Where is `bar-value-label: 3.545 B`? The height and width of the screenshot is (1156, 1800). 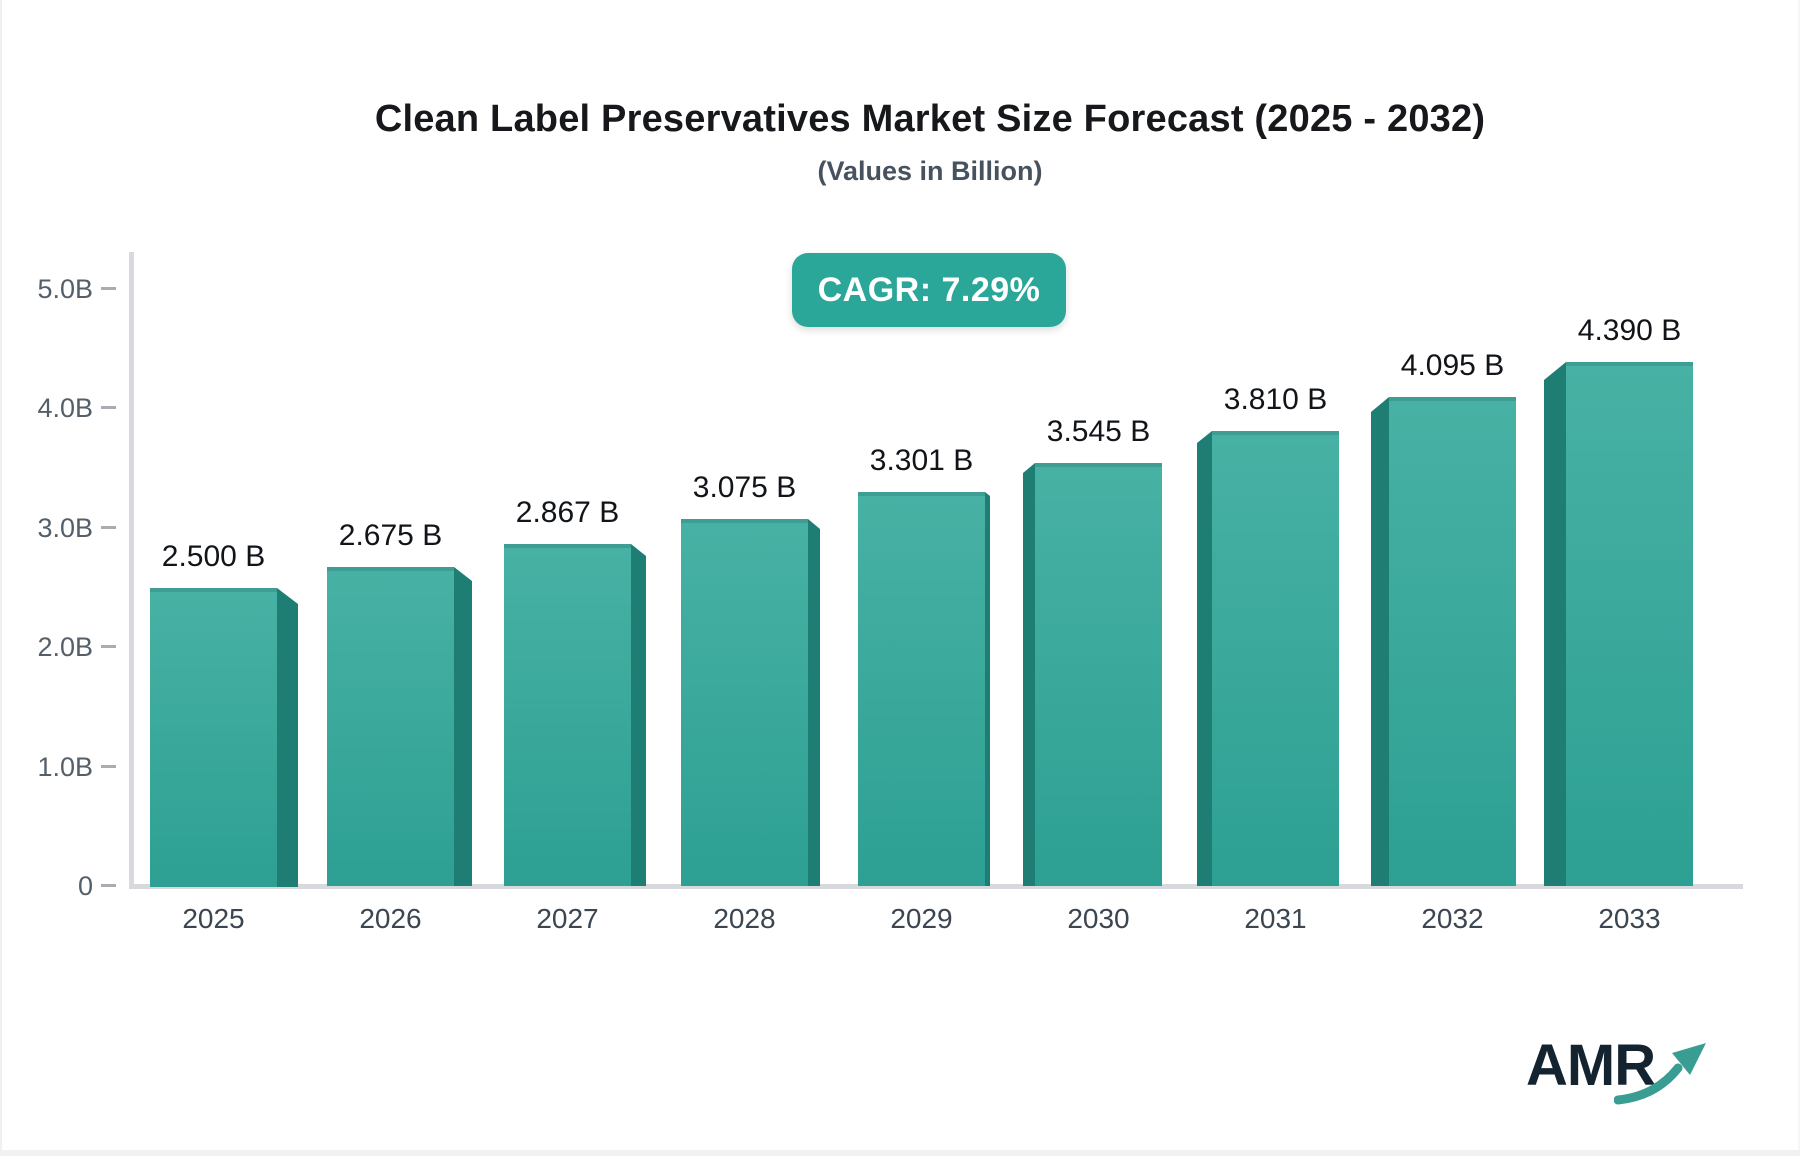
bar-value-label: 3.545 B is located at coordinates (1098, 431).